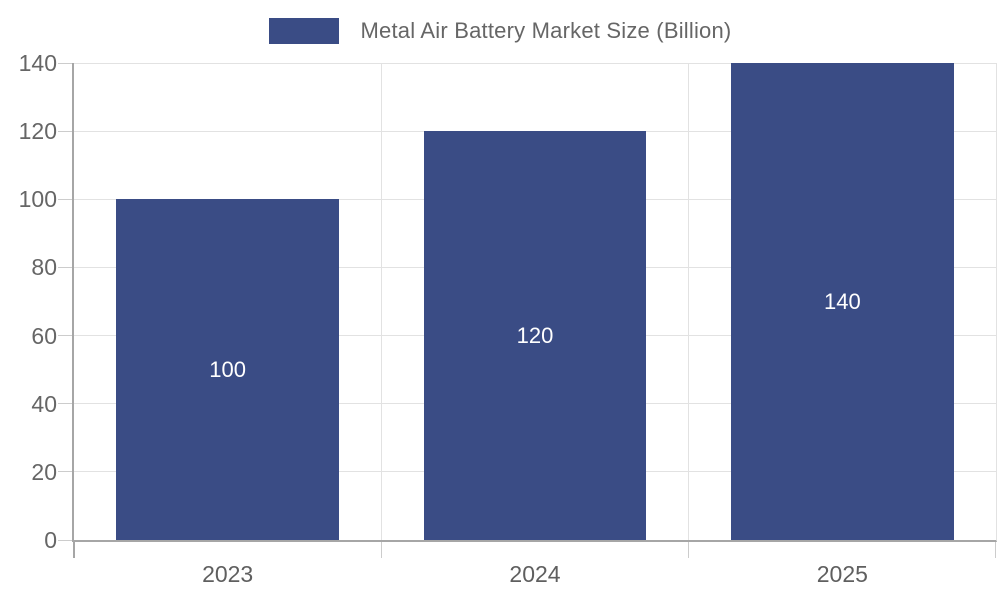  I want to click on y-axis-label: 0, so click(50, 540).